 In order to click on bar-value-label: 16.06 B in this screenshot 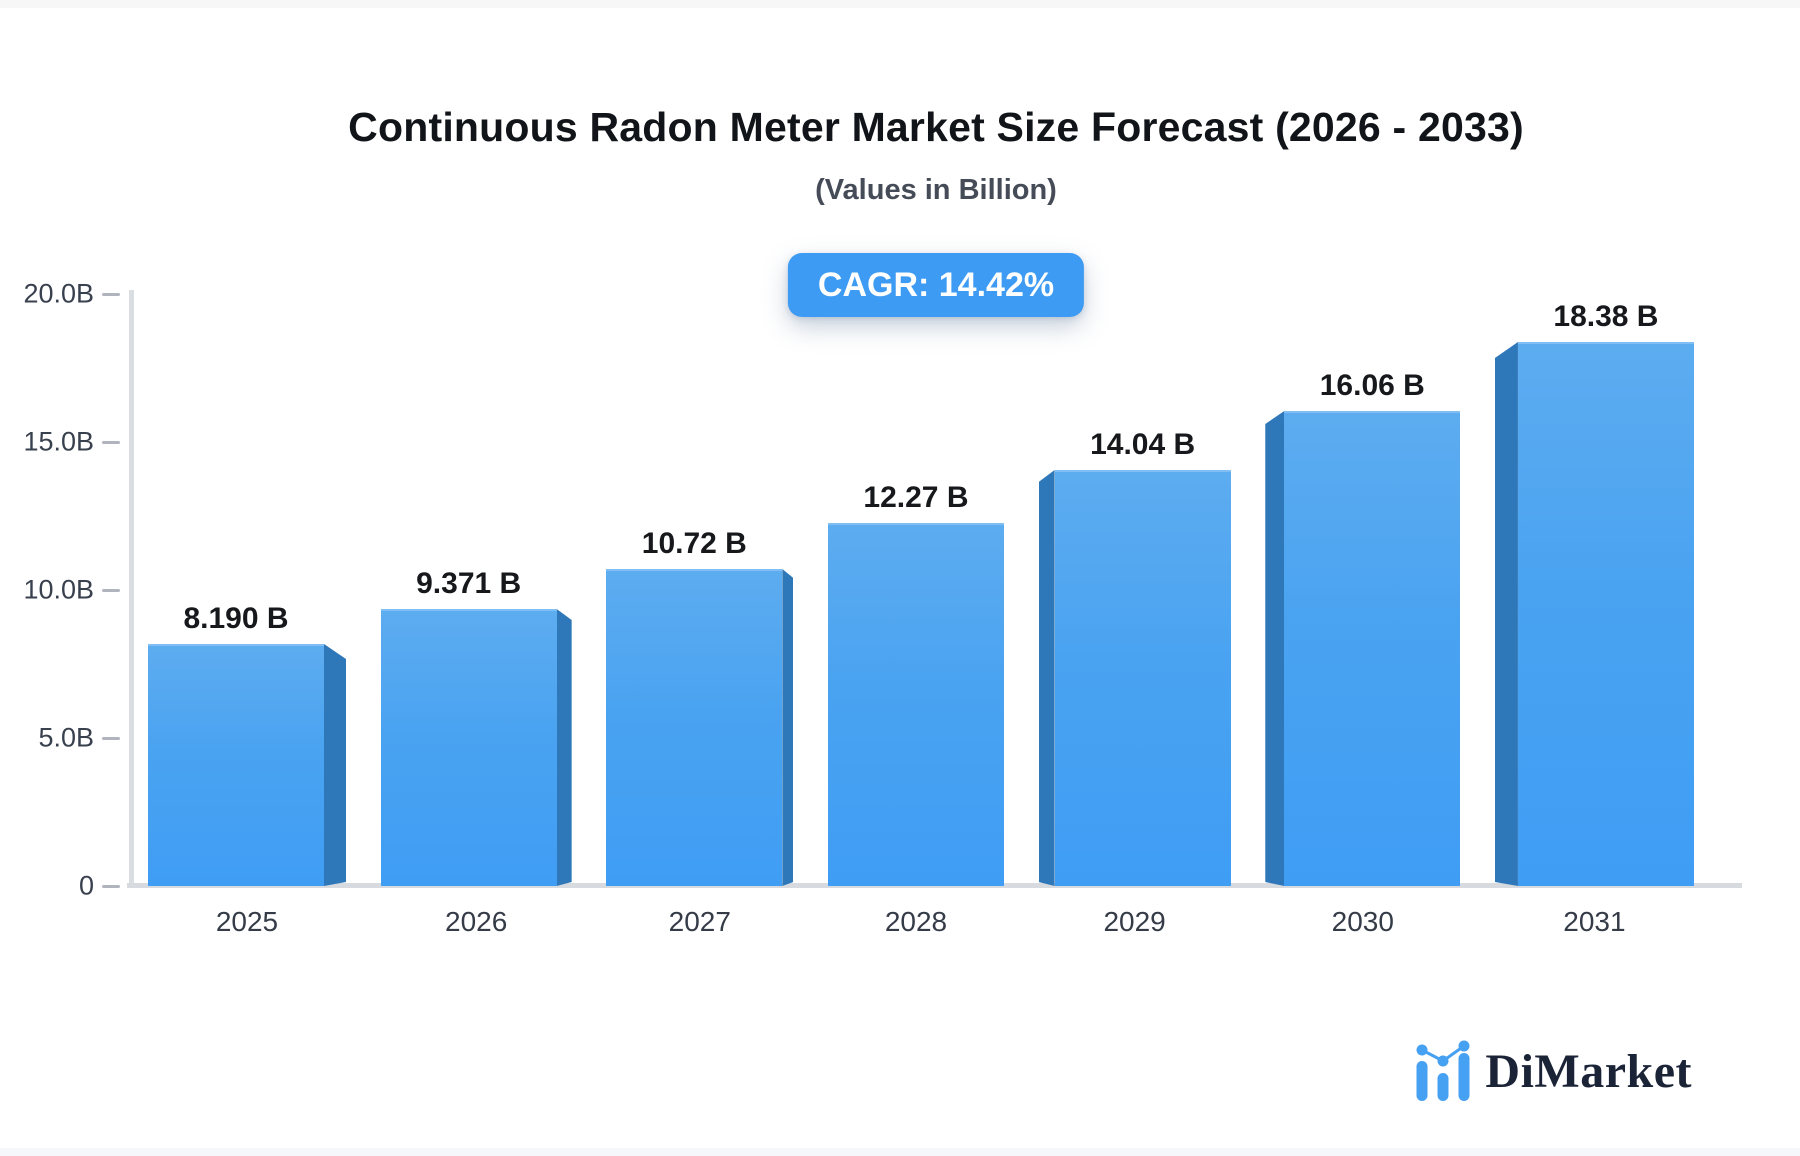, I will do `click(1372, 385)`.